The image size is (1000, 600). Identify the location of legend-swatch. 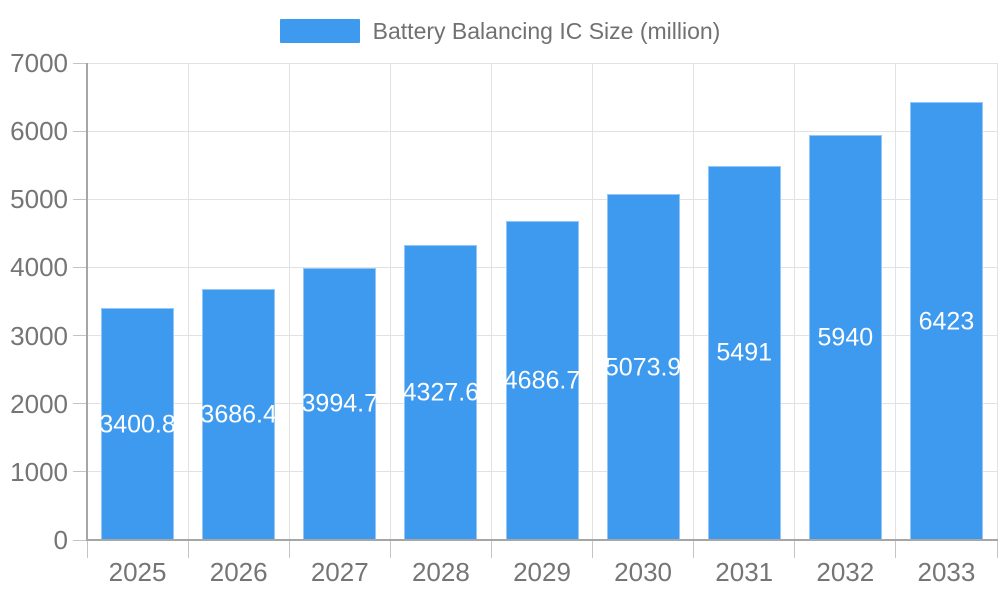
(319, 31).